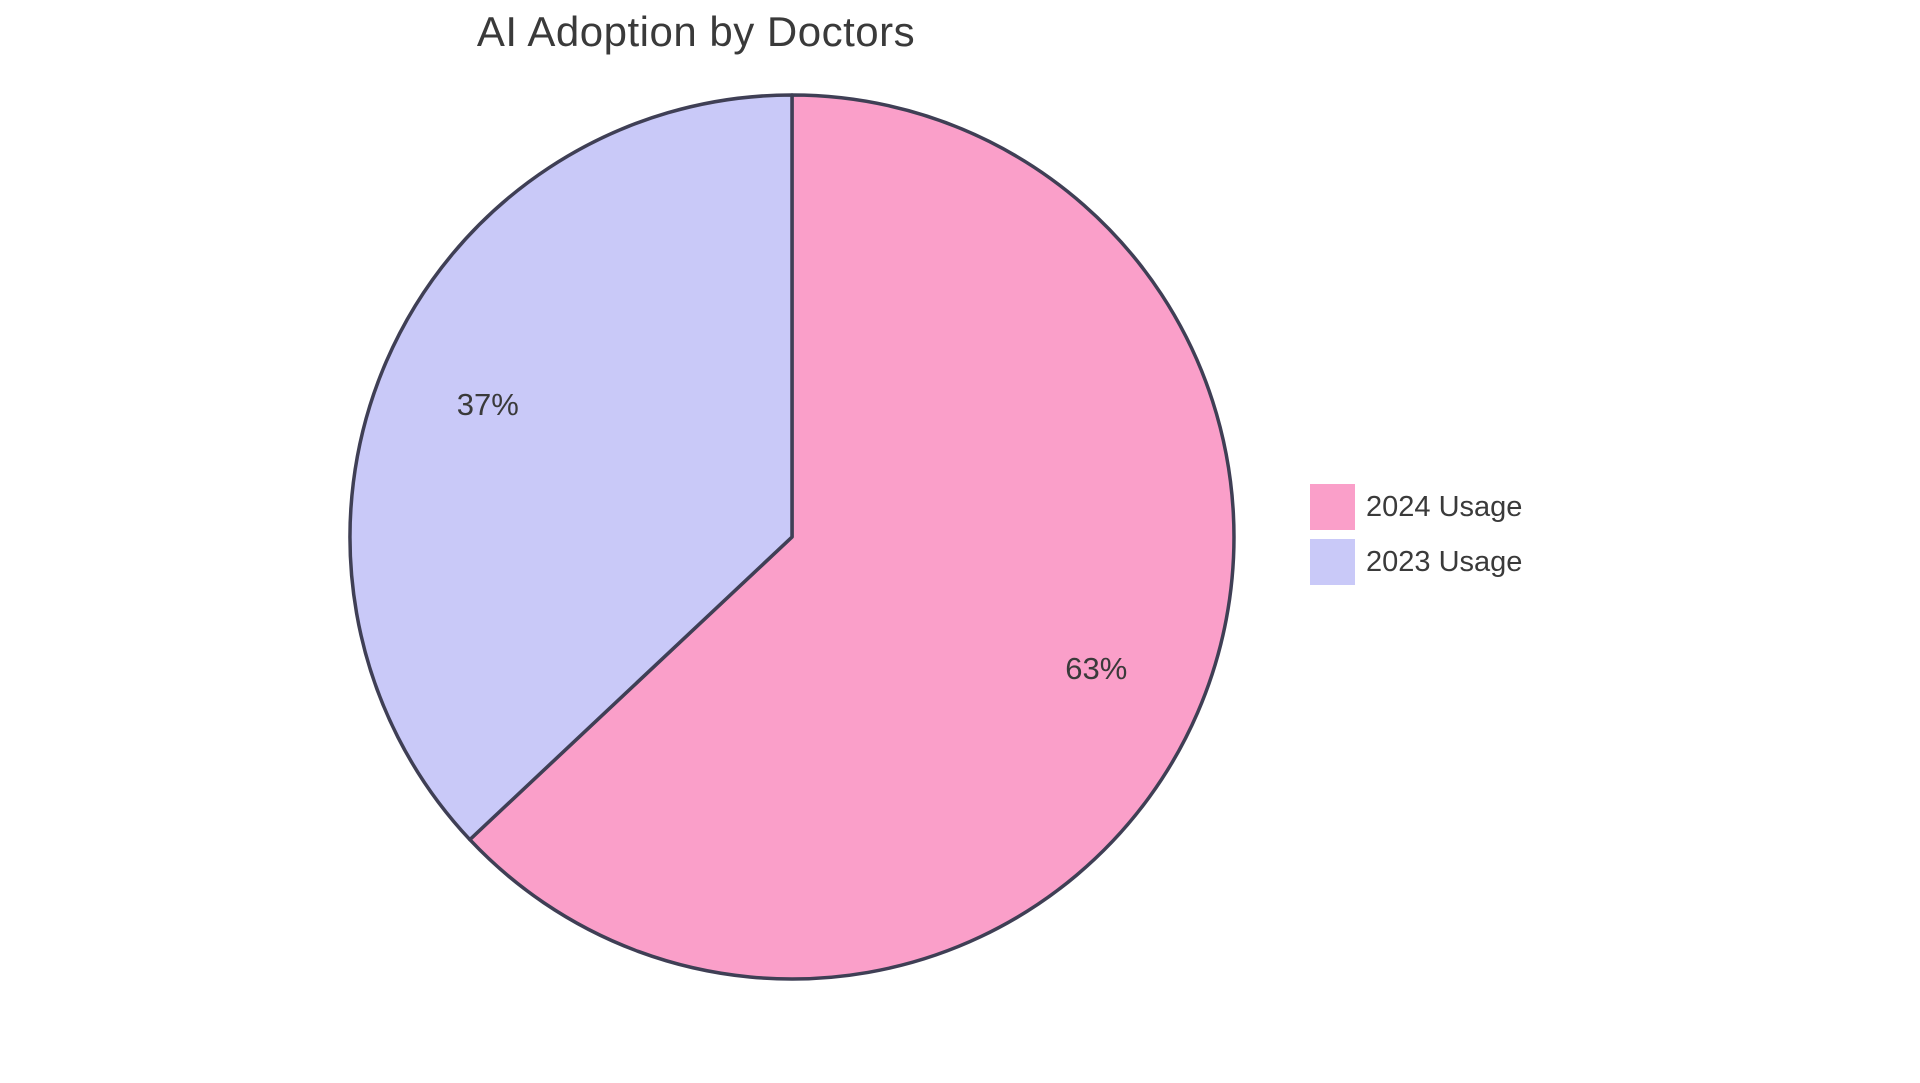  Describe the element at coordinates (696, 31) in the screenshot. I see `chart-title: AI Adoption by Doctors` at that location.